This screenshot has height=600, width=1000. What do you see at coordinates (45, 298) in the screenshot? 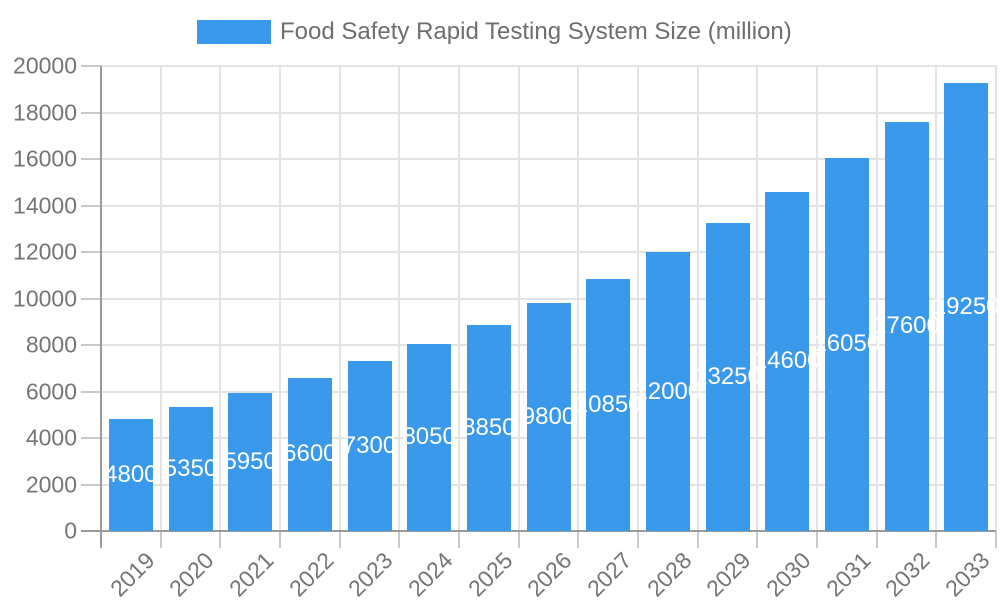
I see `y-axis-tick-label: 10000` at bounding box center [45, 298].